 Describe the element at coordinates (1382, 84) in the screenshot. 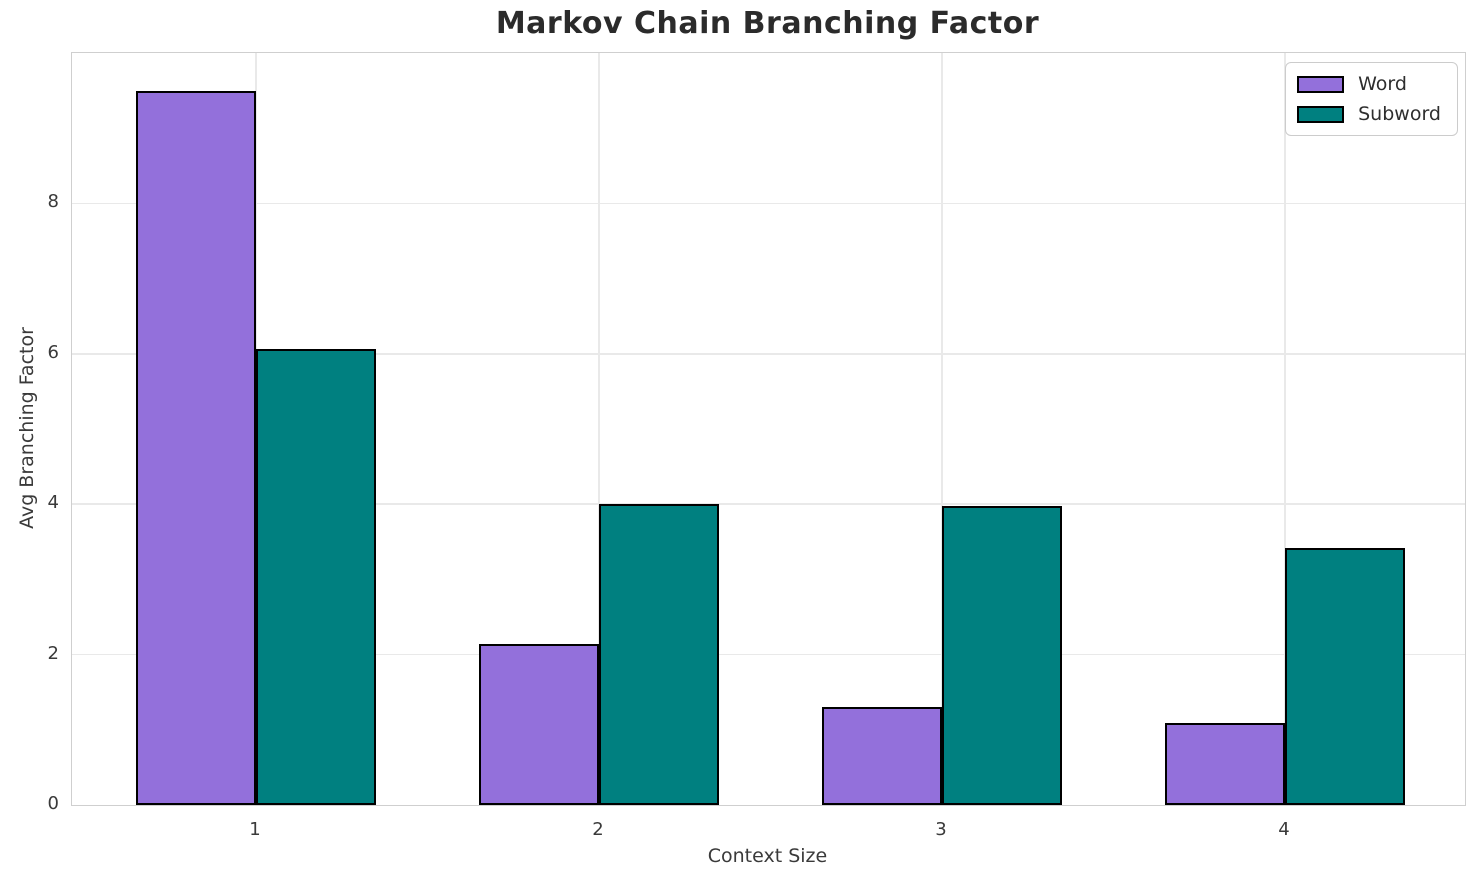

I see `legend-label-word: Word` at that location.